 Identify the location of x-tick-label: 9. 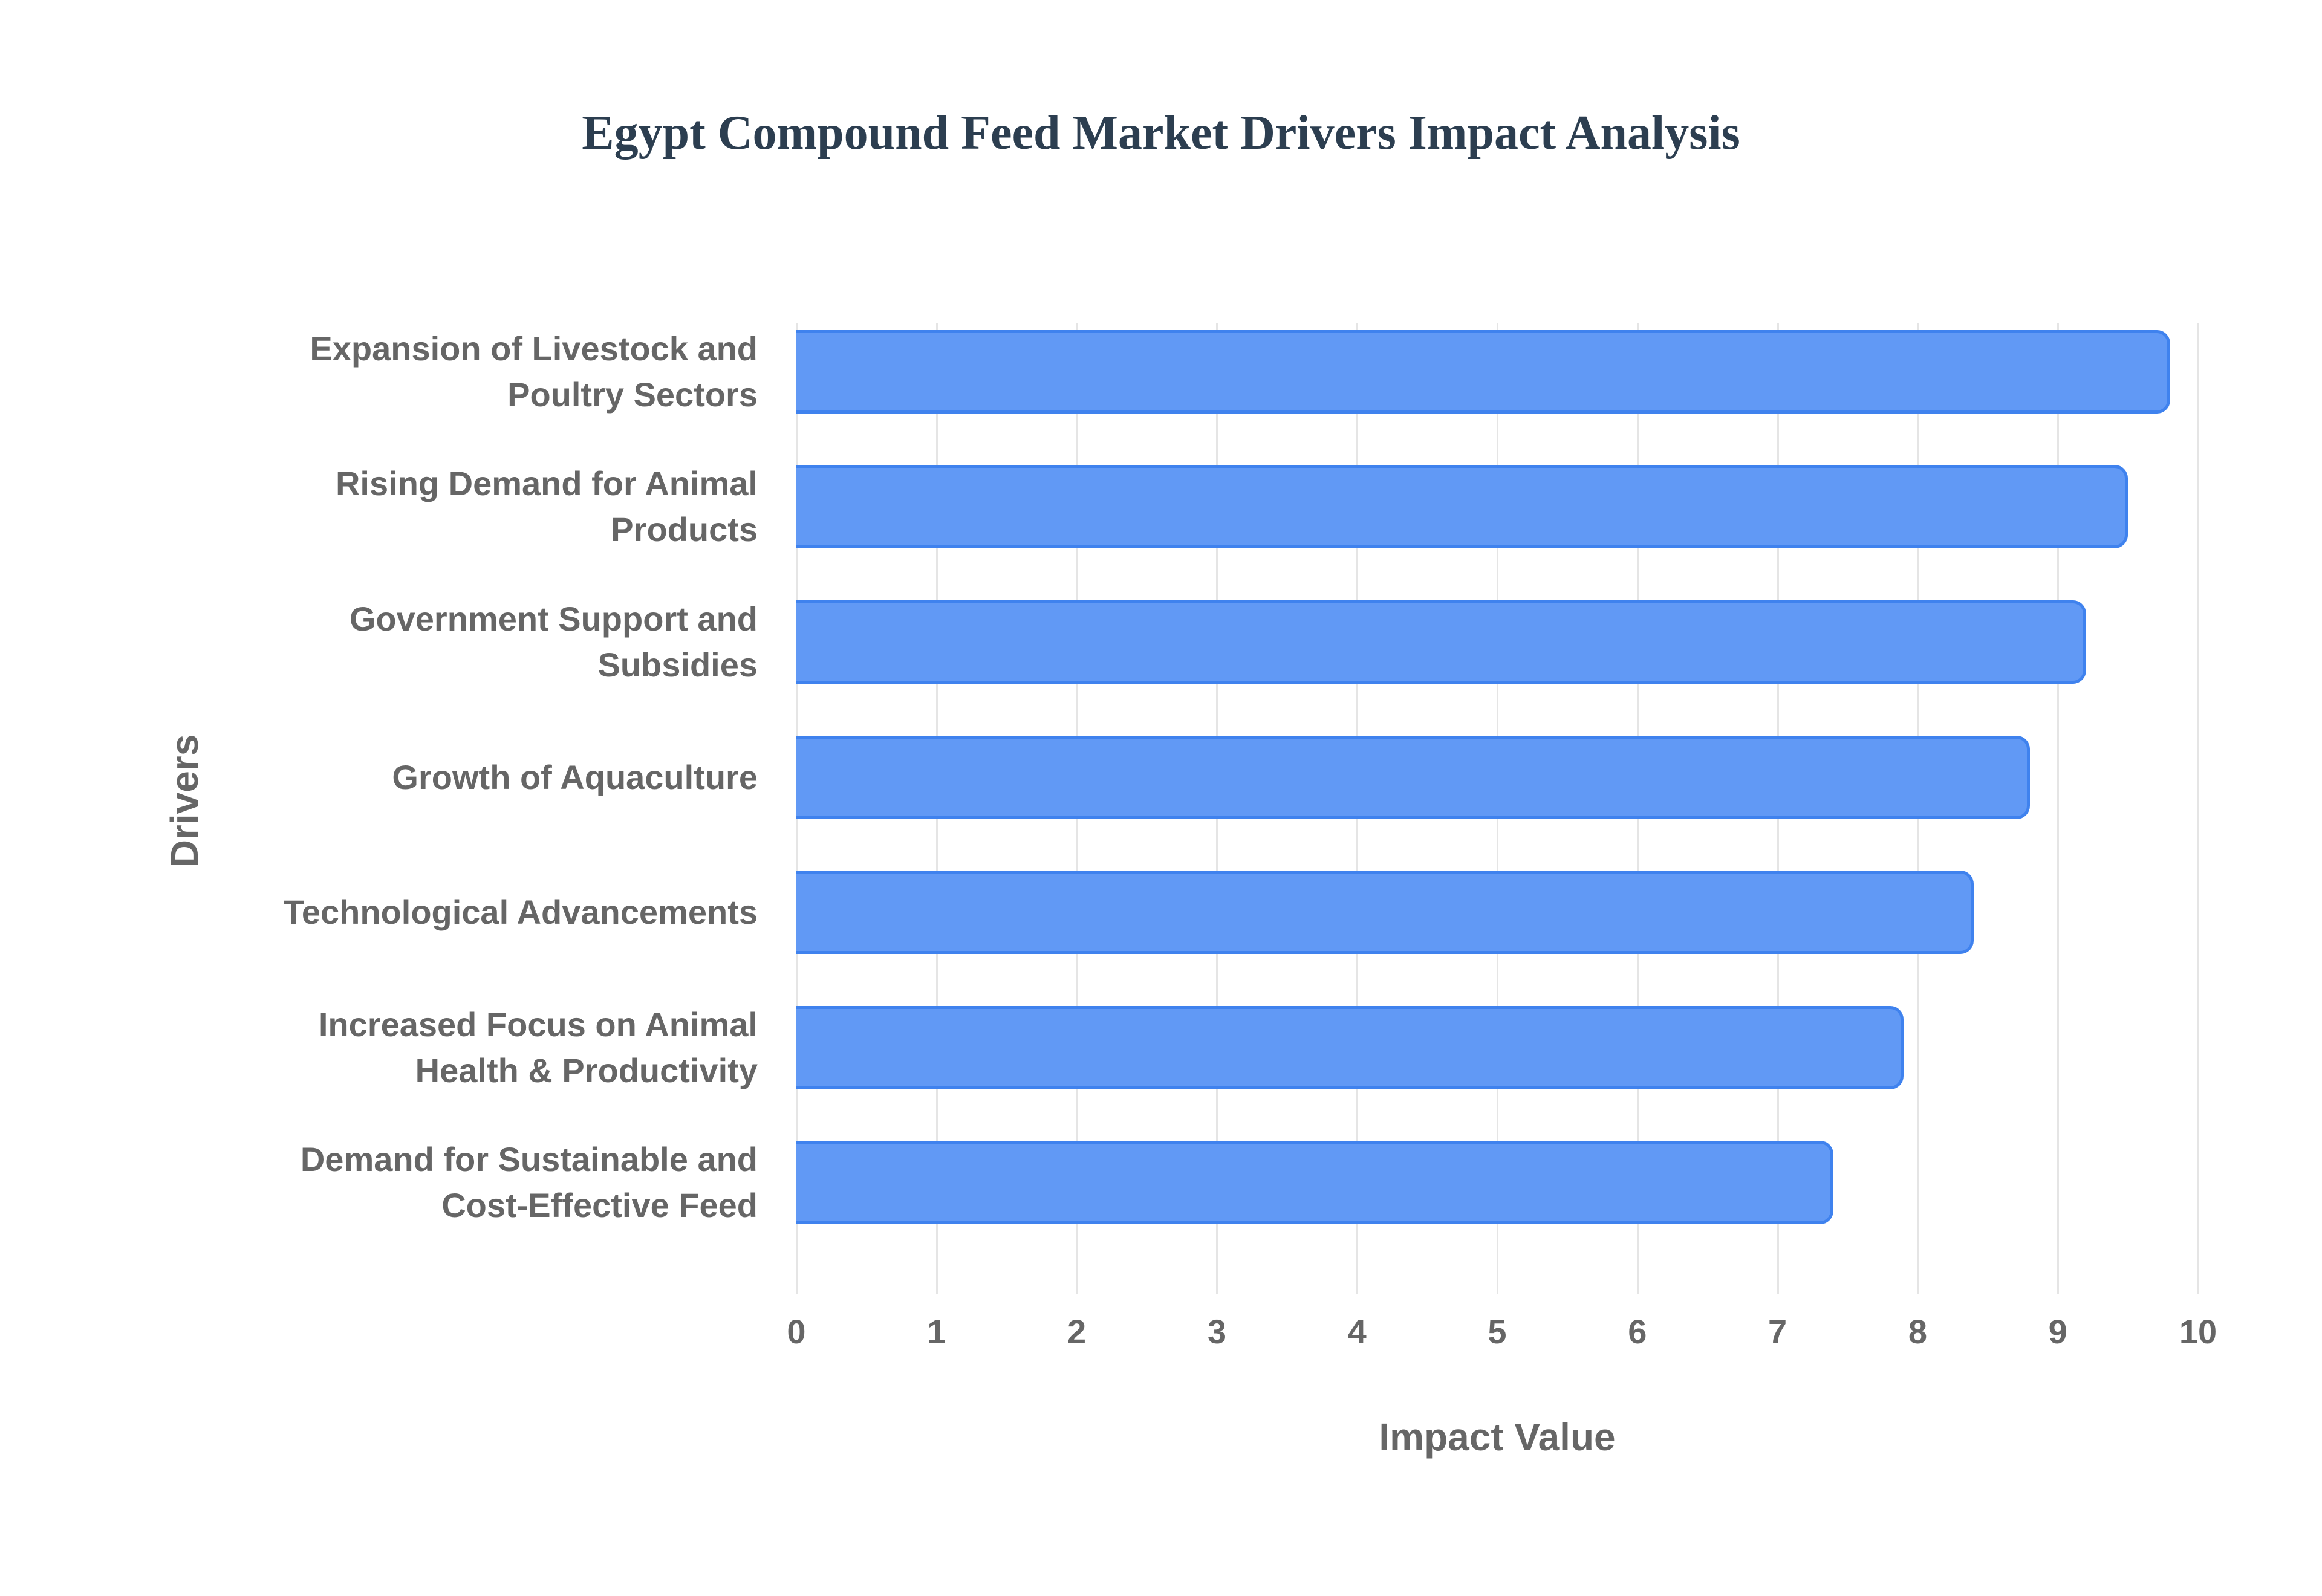
(2057, 1331).